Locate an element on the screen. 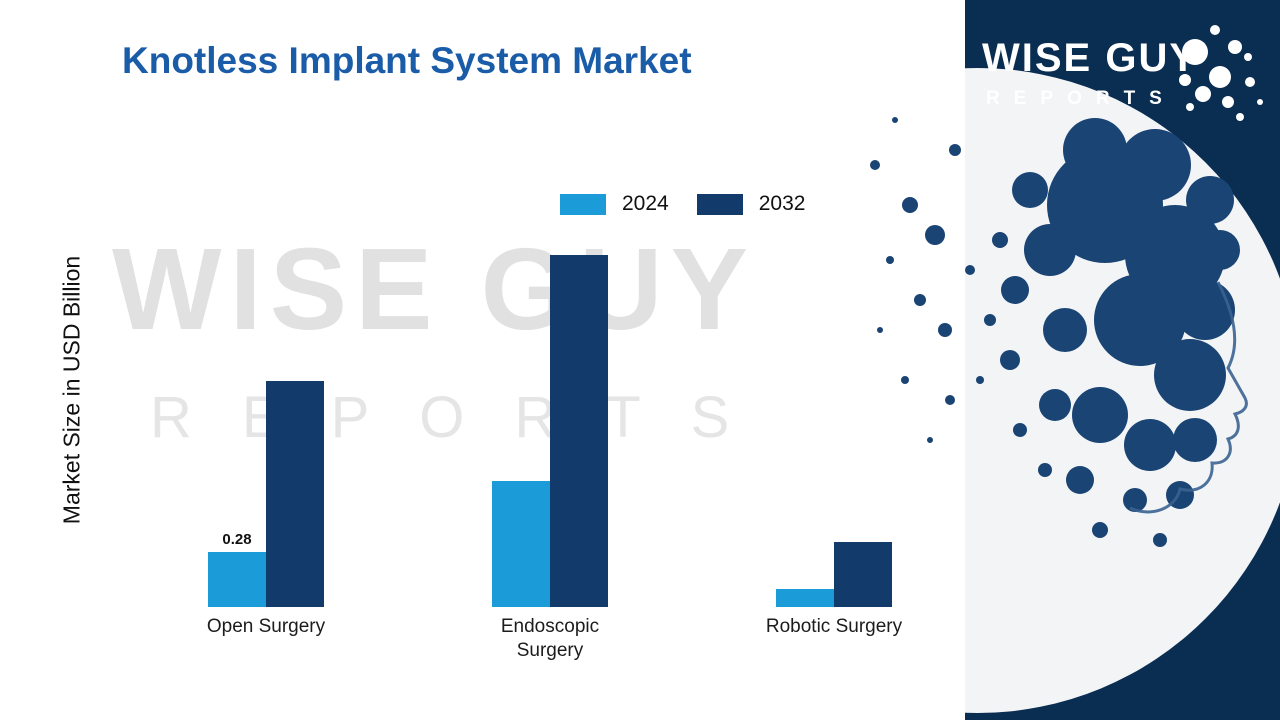  bar-2032-open-surgery is located at coordinates (295, 494).